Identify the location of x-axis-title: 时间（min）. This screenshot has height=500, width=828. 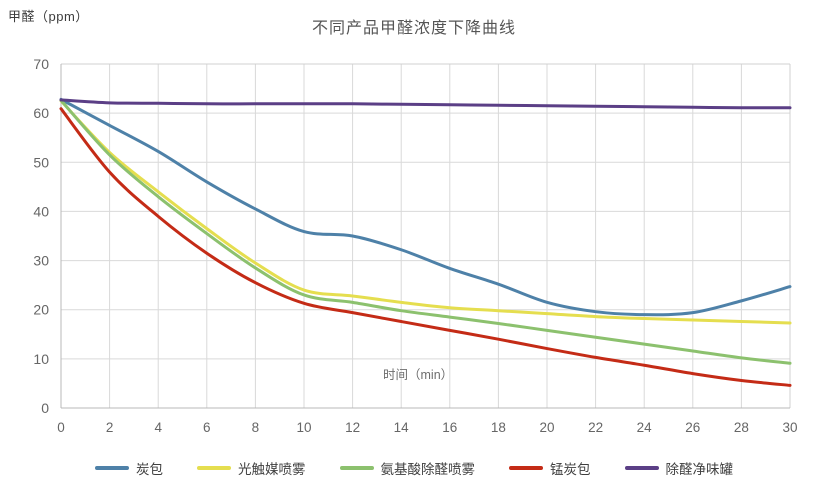
(418, 375).